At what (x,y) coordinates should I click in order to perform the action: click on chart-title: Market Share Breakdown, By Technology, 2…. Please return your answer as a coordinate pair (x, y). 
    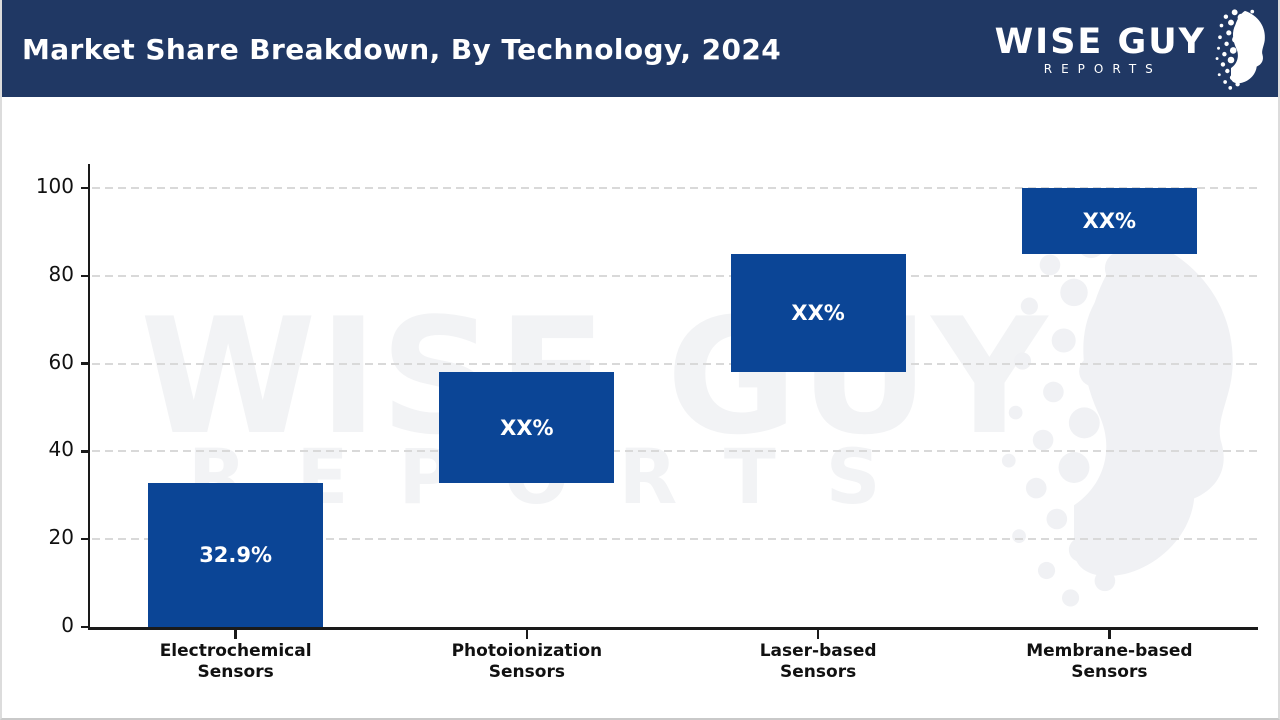
    Looking at the image, I should click on (402, 49).